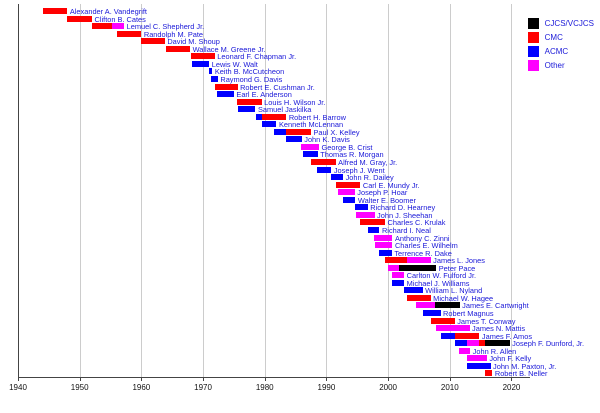 This screenshot has height=413, width=600. Describe the element at coordinates (300, 268) in the screenshot. I see `bar-row: Peter Pace` at that location.